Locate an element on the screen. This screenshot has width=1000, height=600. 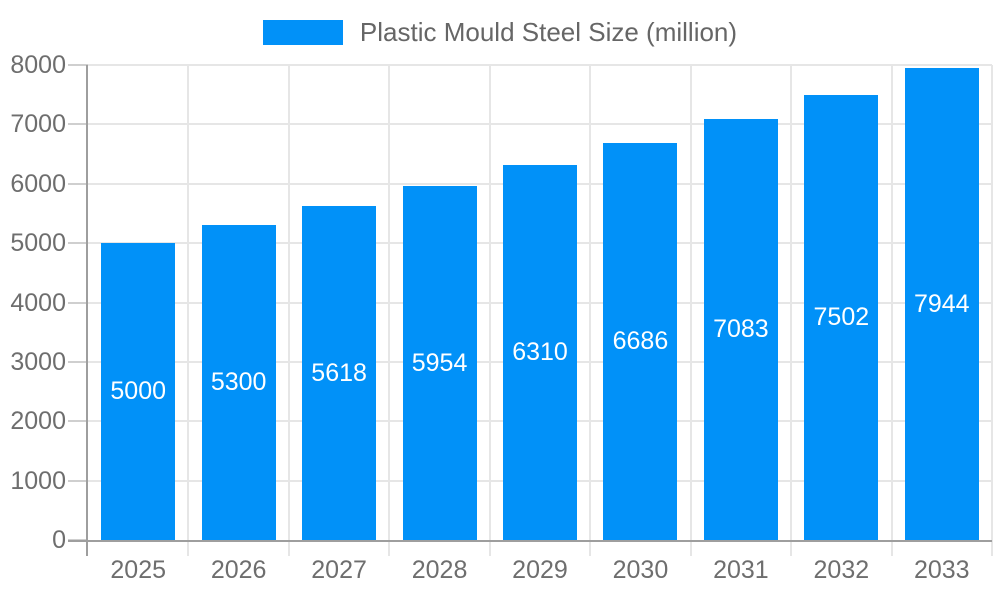
y-axis-label: 4000 is located at coordinates (38, 302).